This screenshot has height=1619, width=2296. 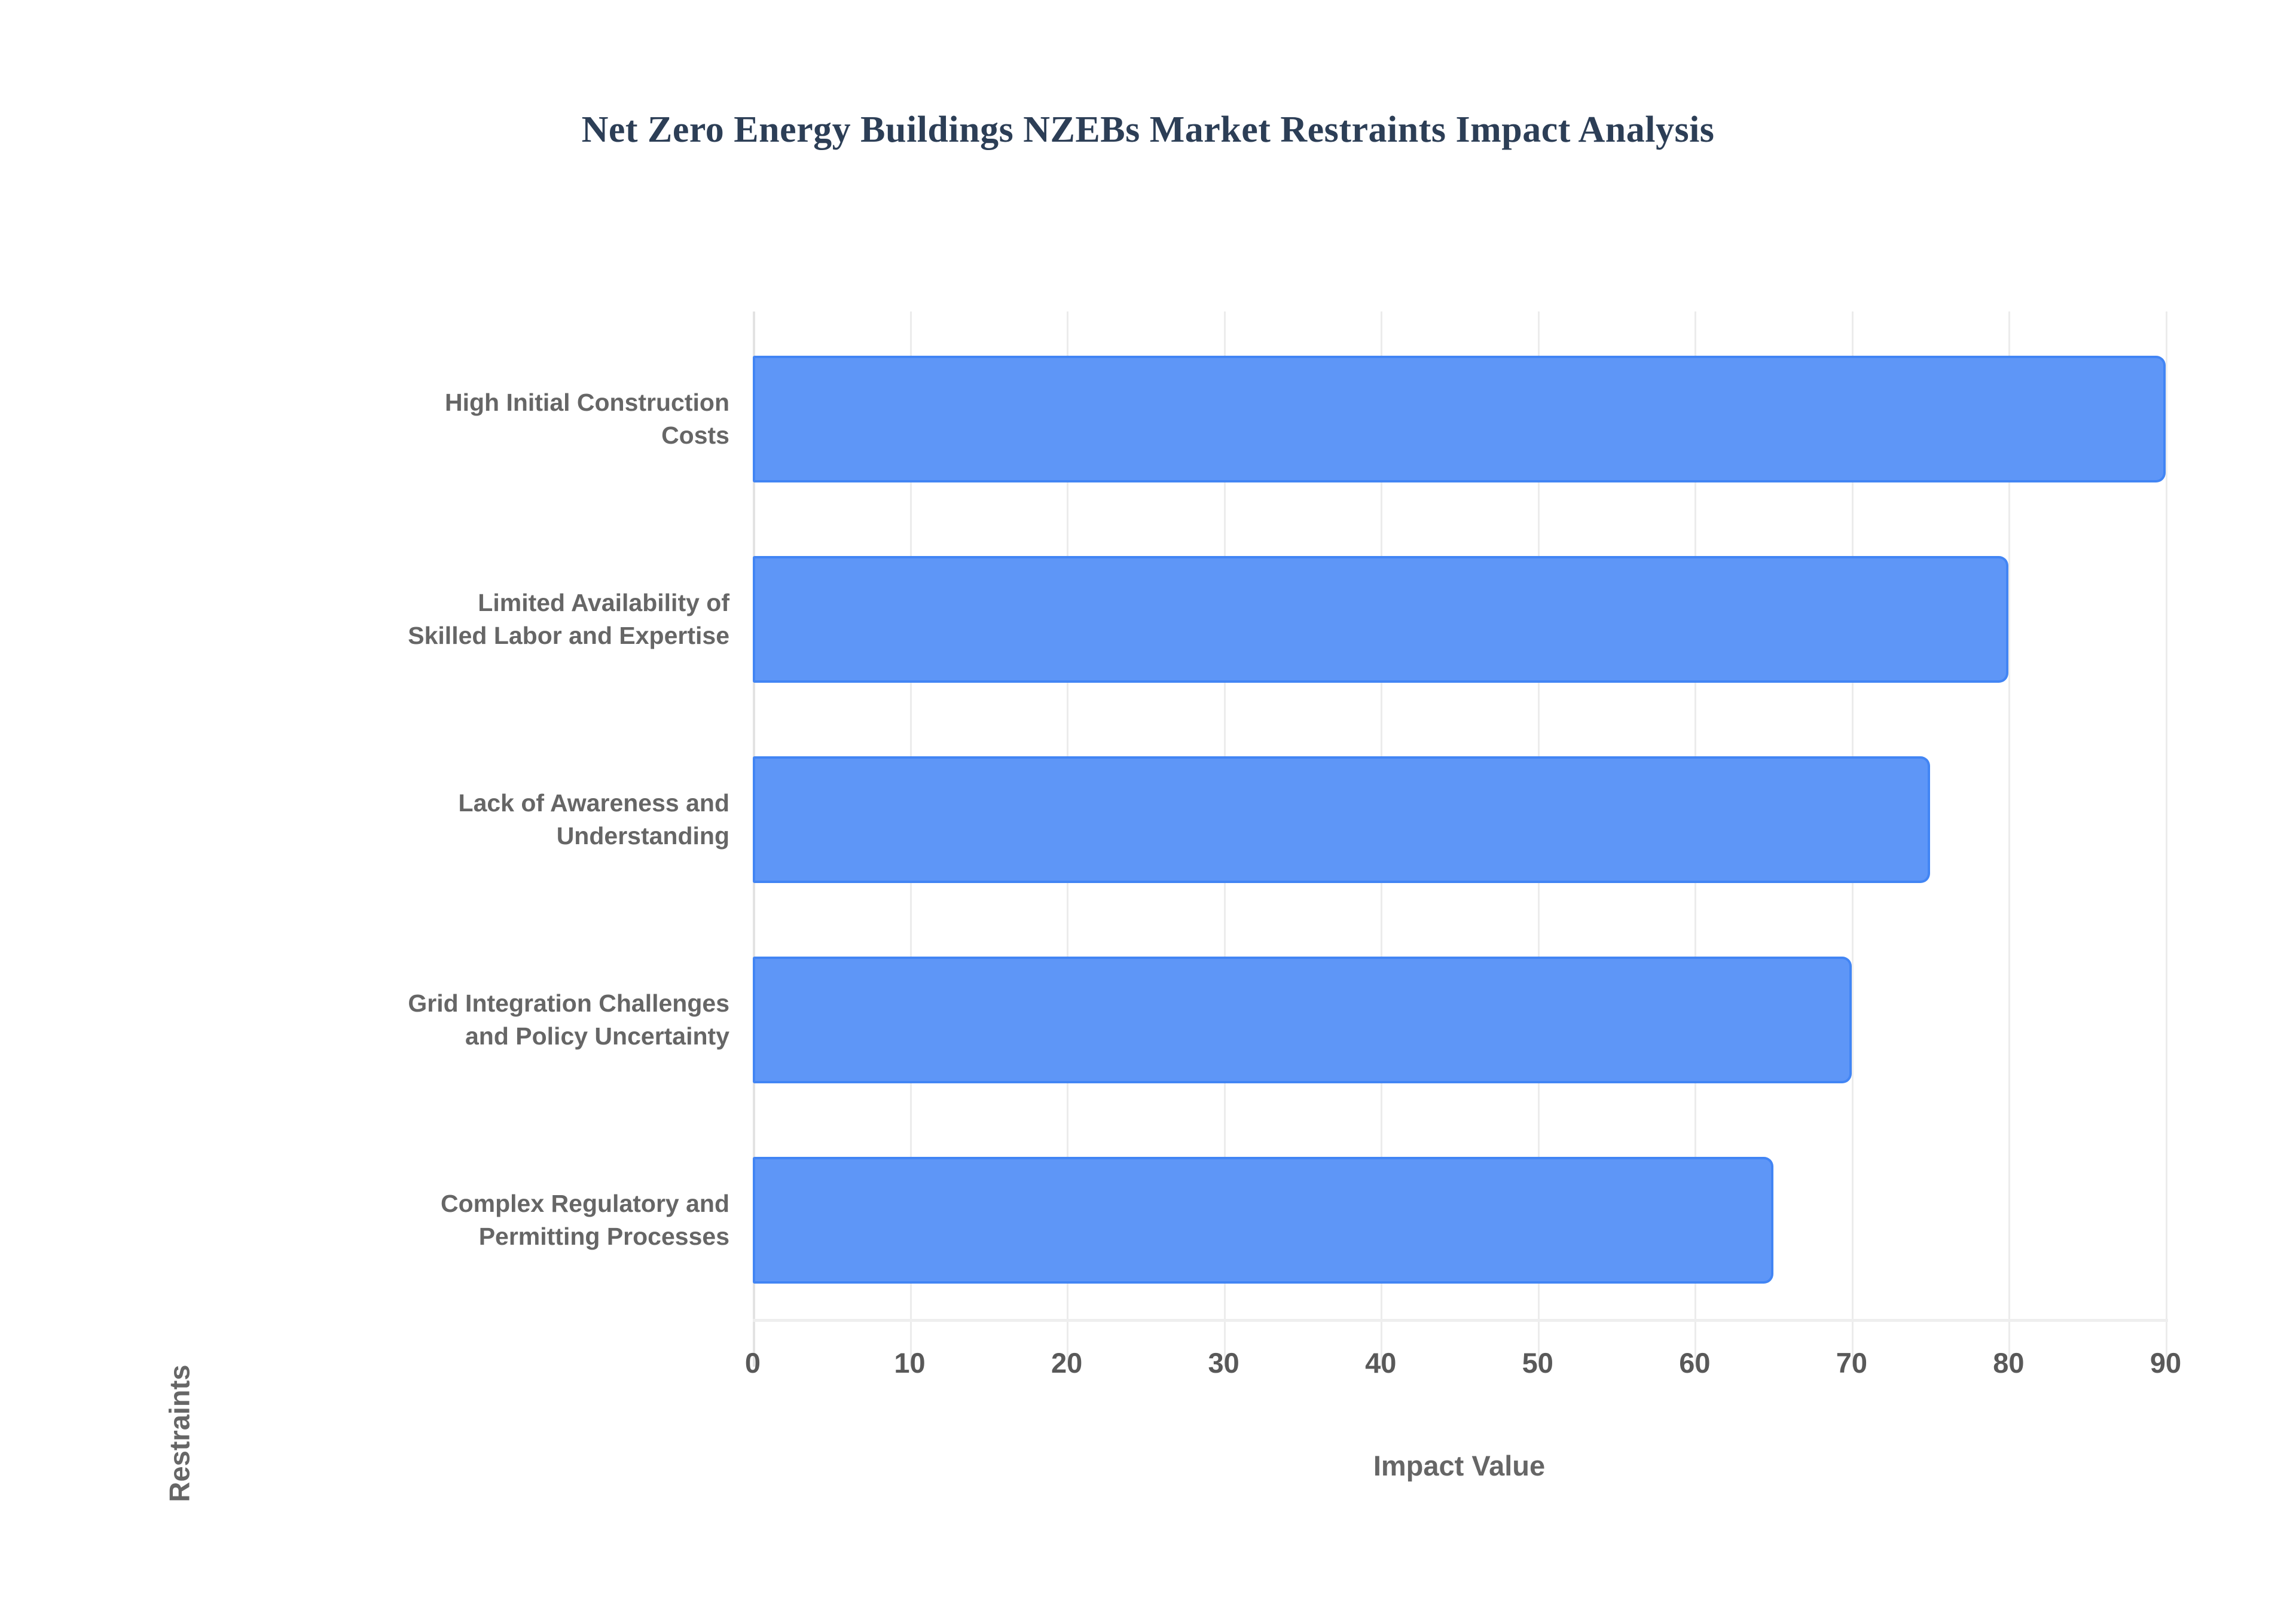 I want to click on x-tick-label-10: 10, so click(x=910, y=1363).